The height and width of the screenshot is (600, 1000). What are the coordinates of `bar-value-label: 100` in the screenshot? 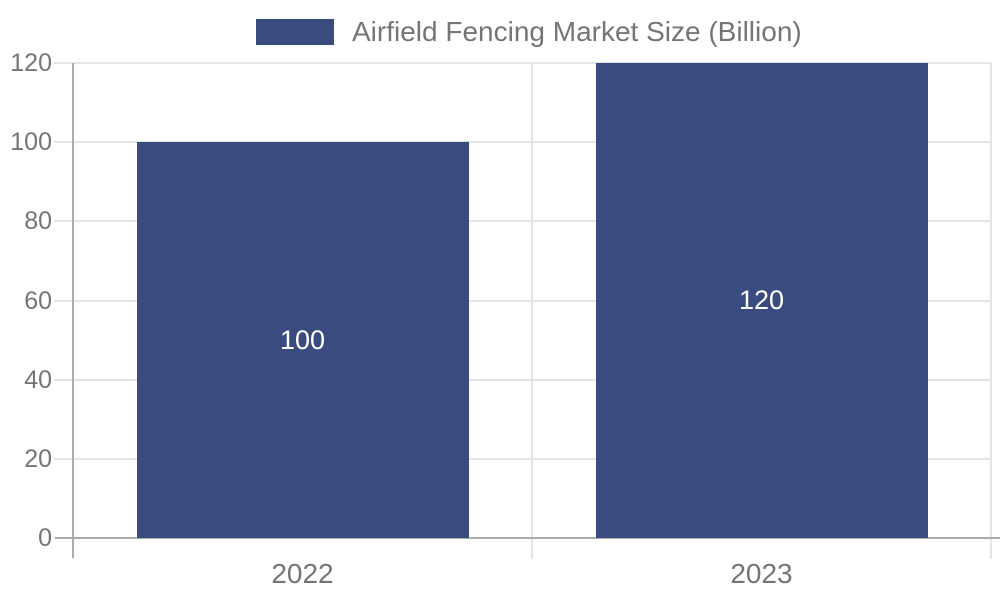 It's located at (302, 339).